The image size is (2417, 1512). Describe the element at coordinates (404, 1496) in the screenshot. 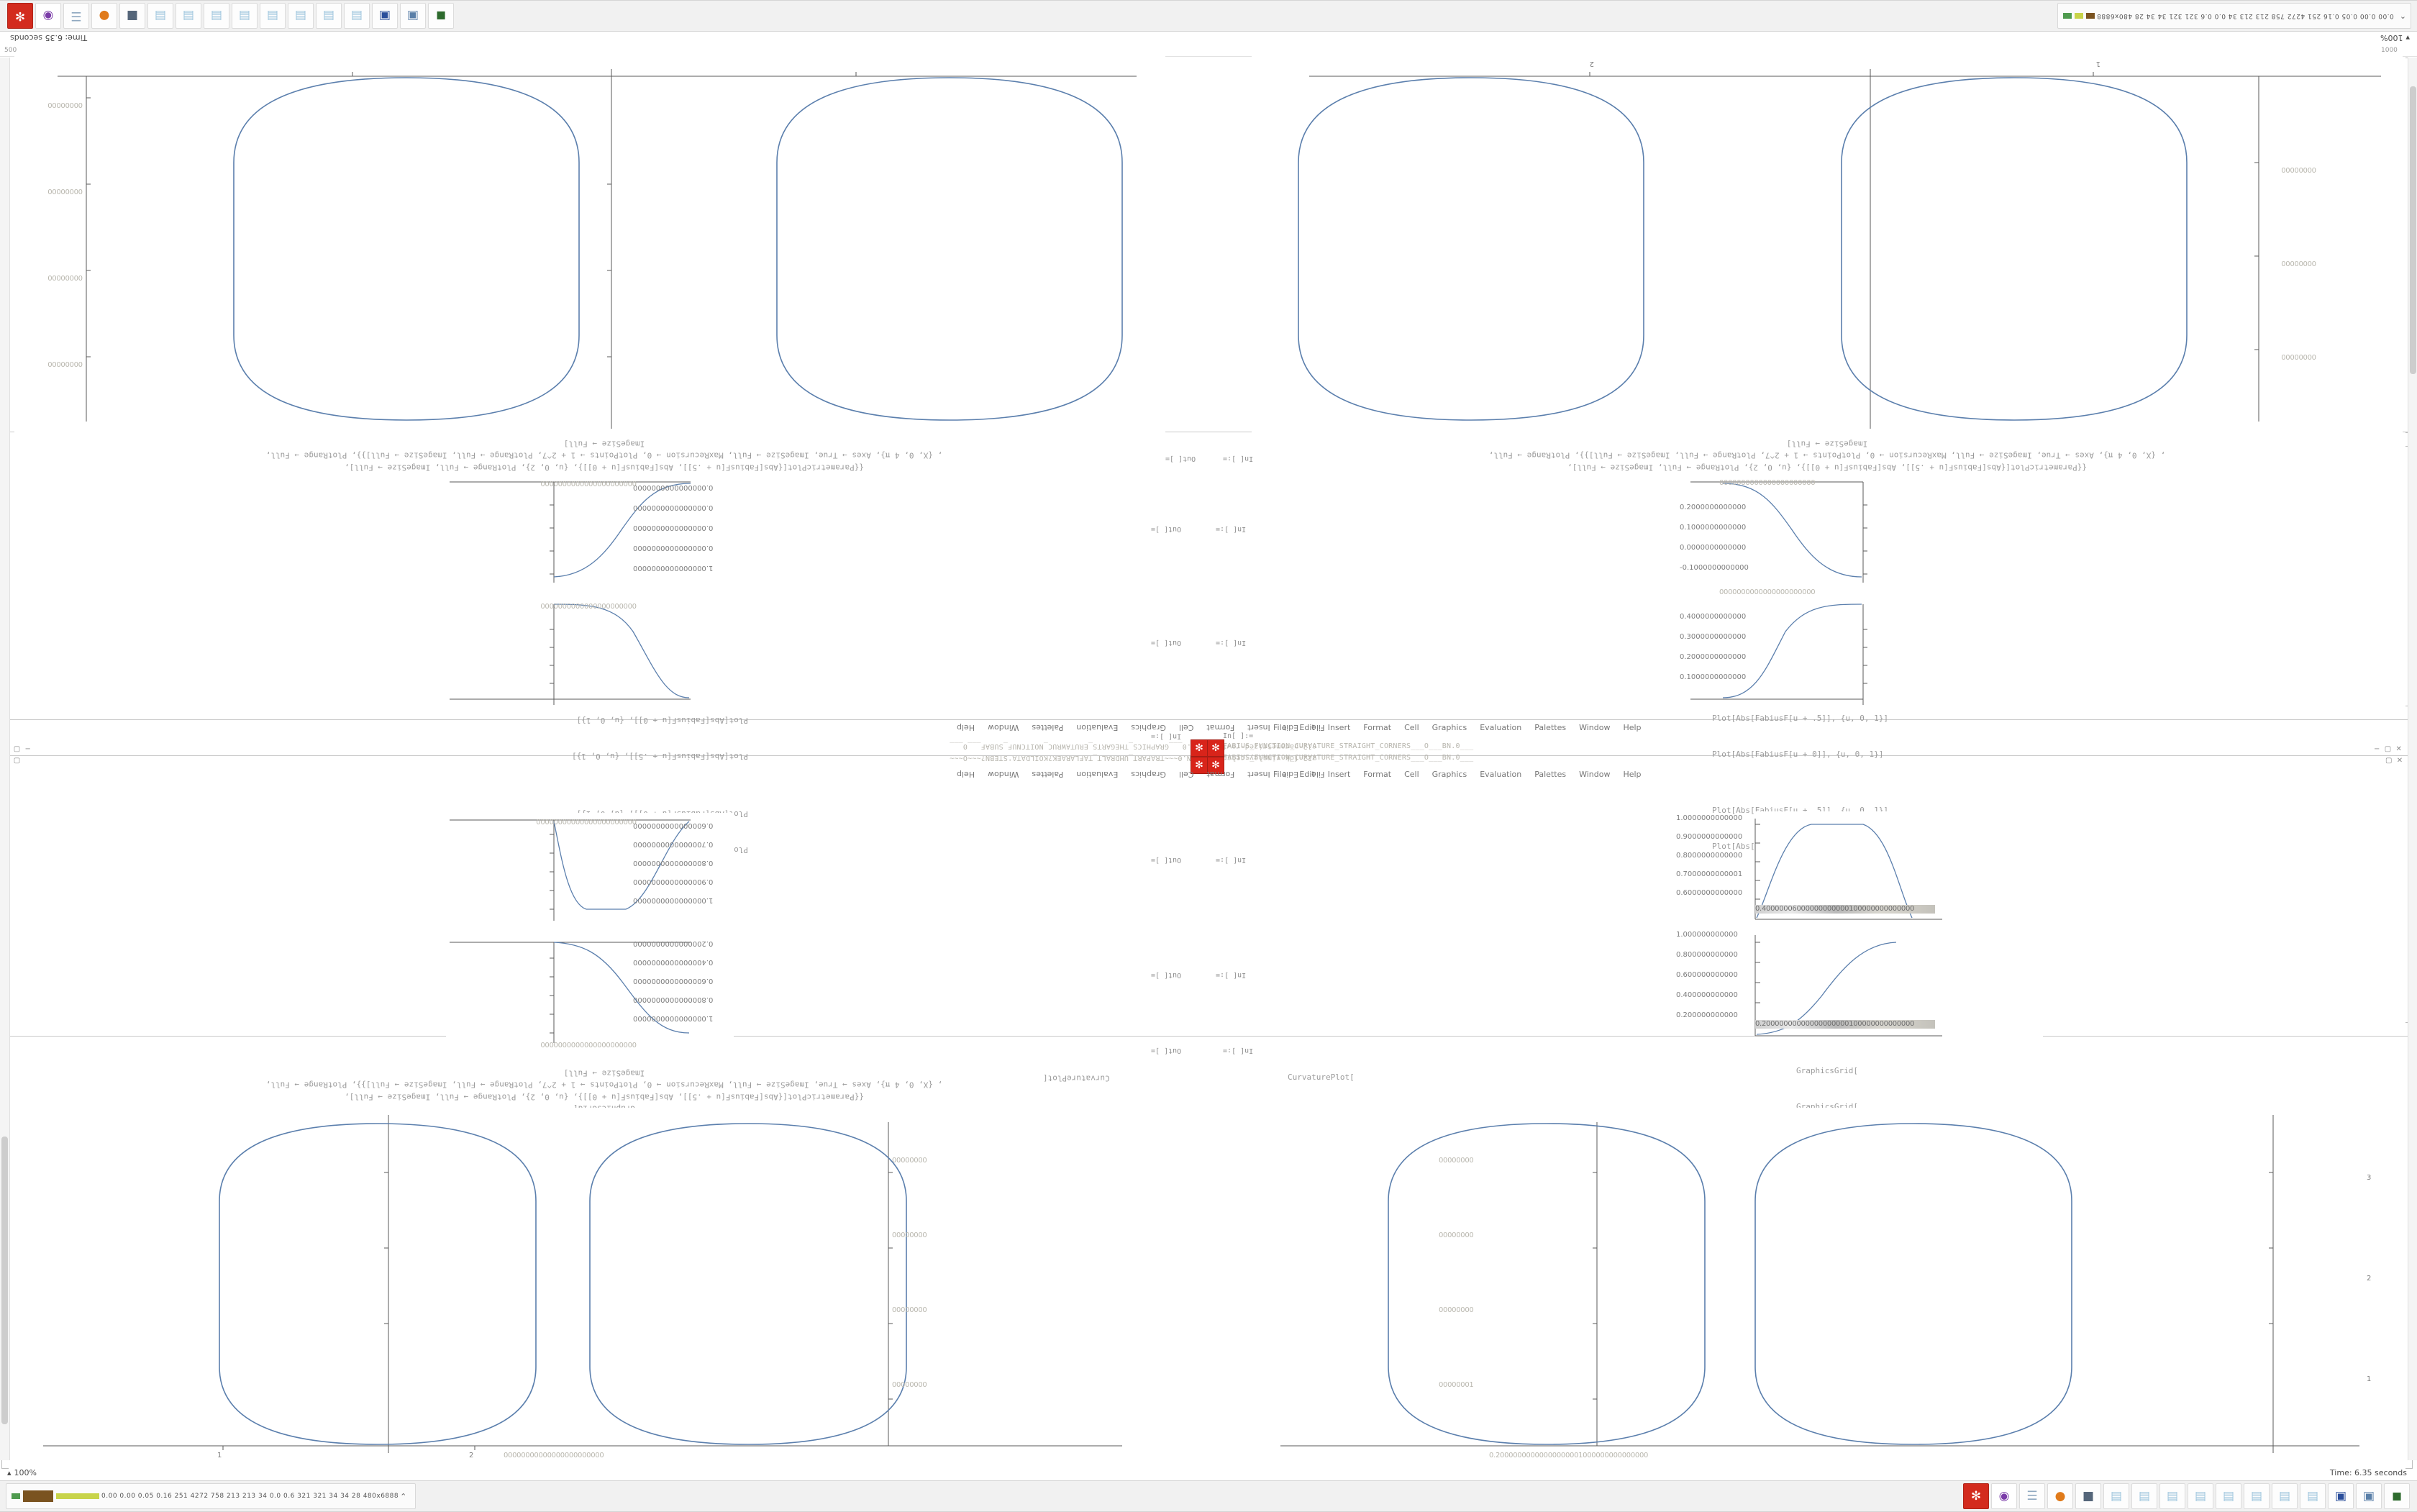

I see `tray-chevron-icon-bottom: ⌃` at that location.